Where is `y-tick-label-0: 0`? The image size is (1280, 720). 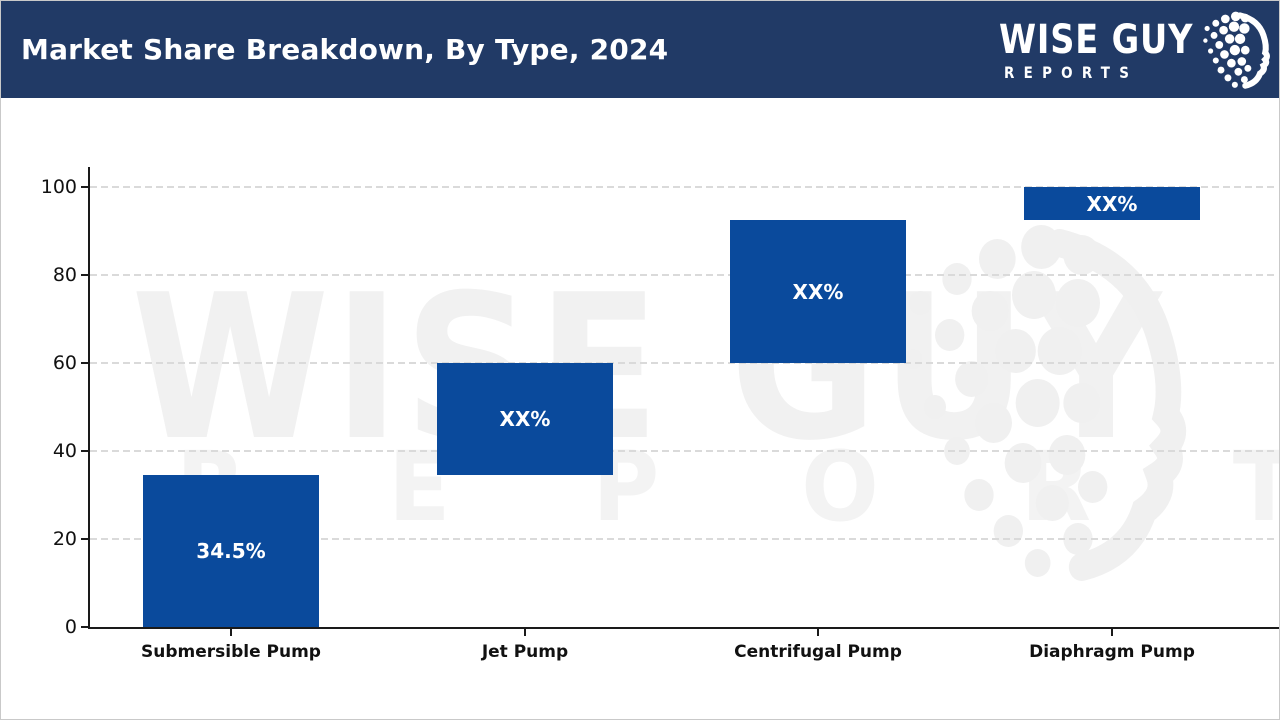 y-tick-label-0: 0 is located at coordinates (70, 627).